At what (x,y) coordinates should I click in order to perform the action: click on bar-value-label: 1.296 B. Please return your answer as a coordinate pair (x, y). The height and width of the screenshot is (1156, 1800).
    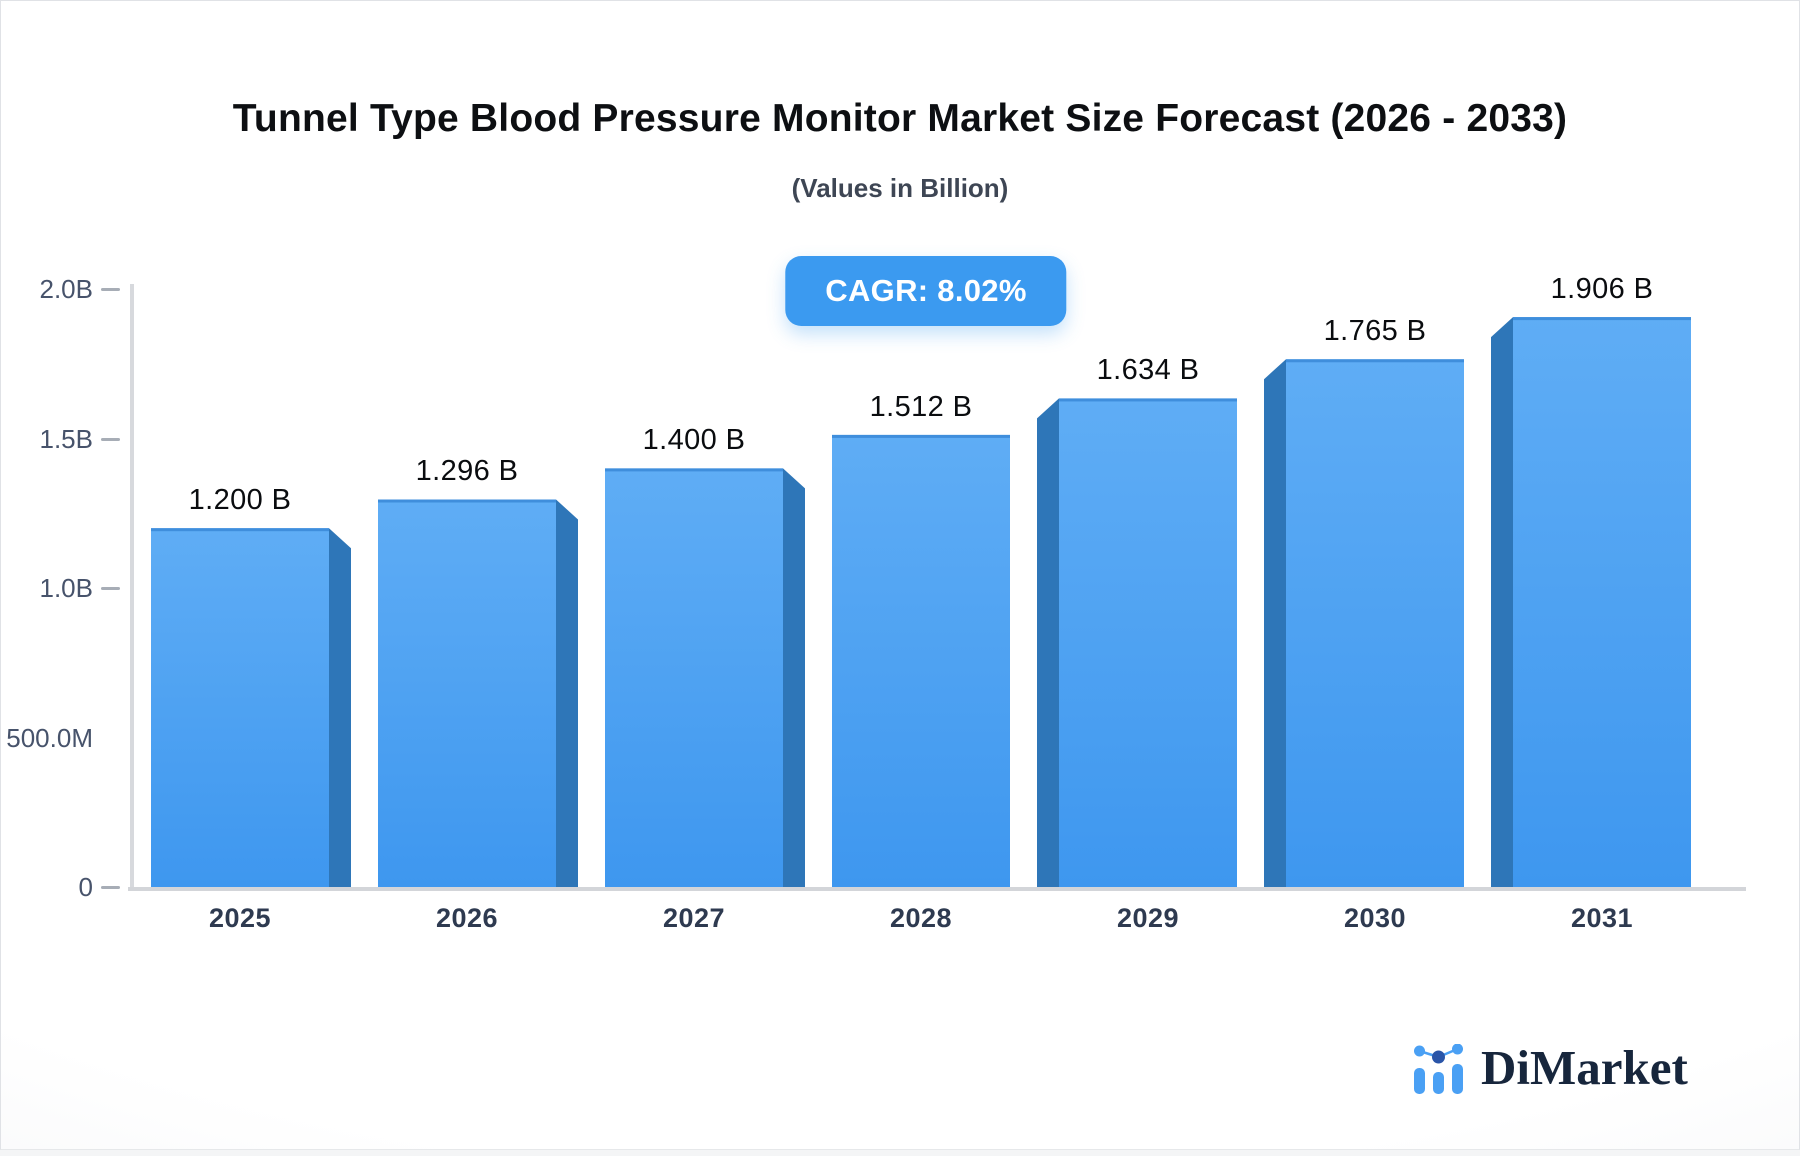
    Looking at the image, I should click on (467, 471).